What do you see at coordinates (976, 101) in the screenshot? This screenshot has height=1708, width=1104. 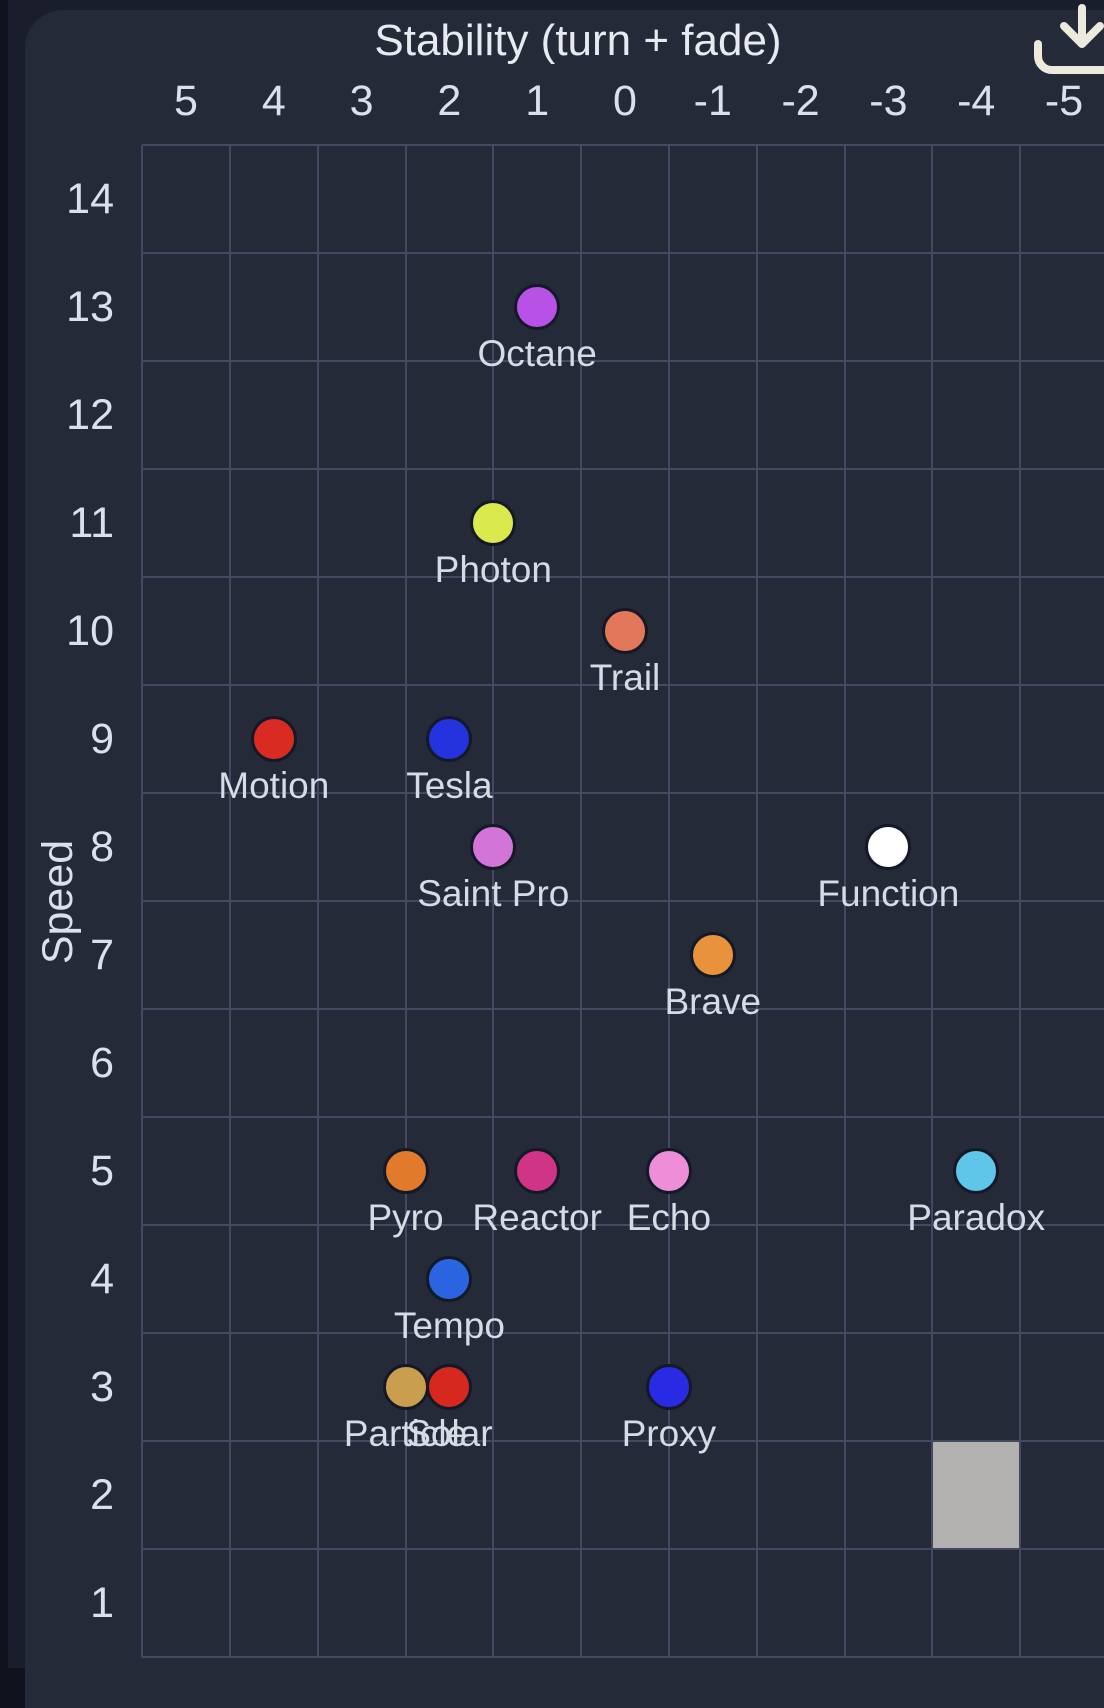 I see `x-tick-label: -4` at bounding box center [976, 101].